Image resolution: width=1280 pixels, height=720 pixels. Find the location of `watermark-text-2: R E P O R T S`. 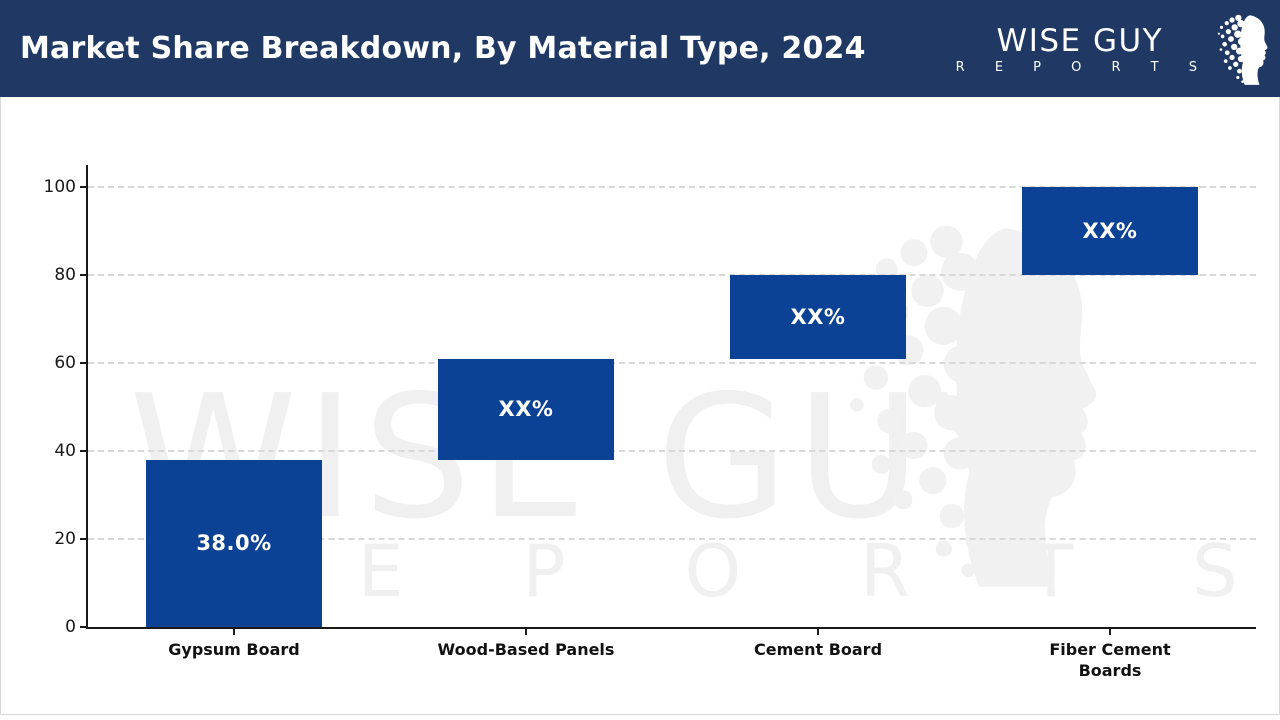

watermark-text-2: R E P O R T S is located at coordinates (734, 571).